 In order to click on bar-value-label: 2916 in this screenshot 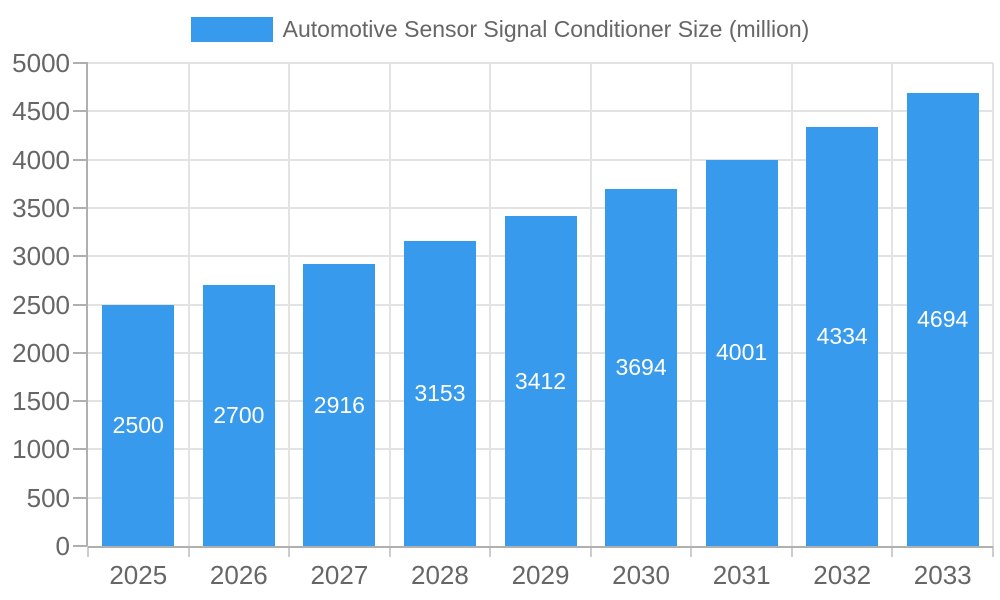, I will do `click(339, 404)`.